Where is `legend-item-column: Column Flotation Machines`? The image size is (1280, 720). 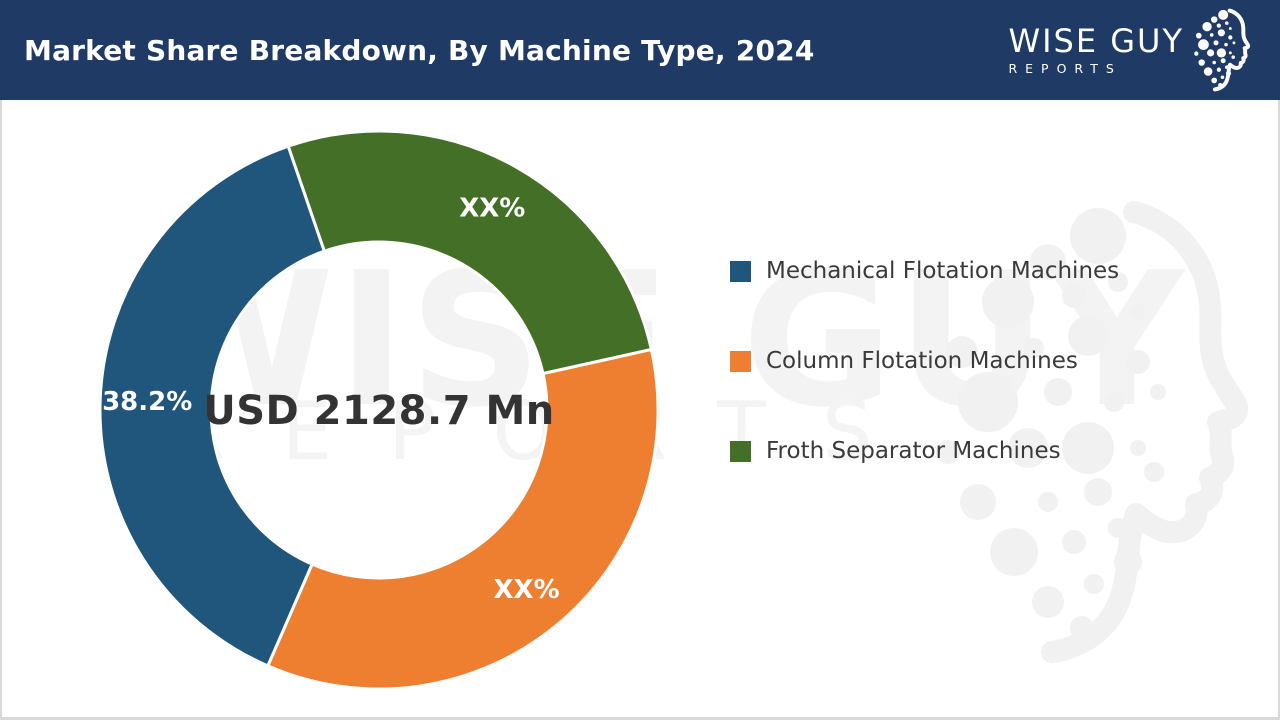 legend-item-column: Column Flotation Machines is located at coordinates (924, 361).